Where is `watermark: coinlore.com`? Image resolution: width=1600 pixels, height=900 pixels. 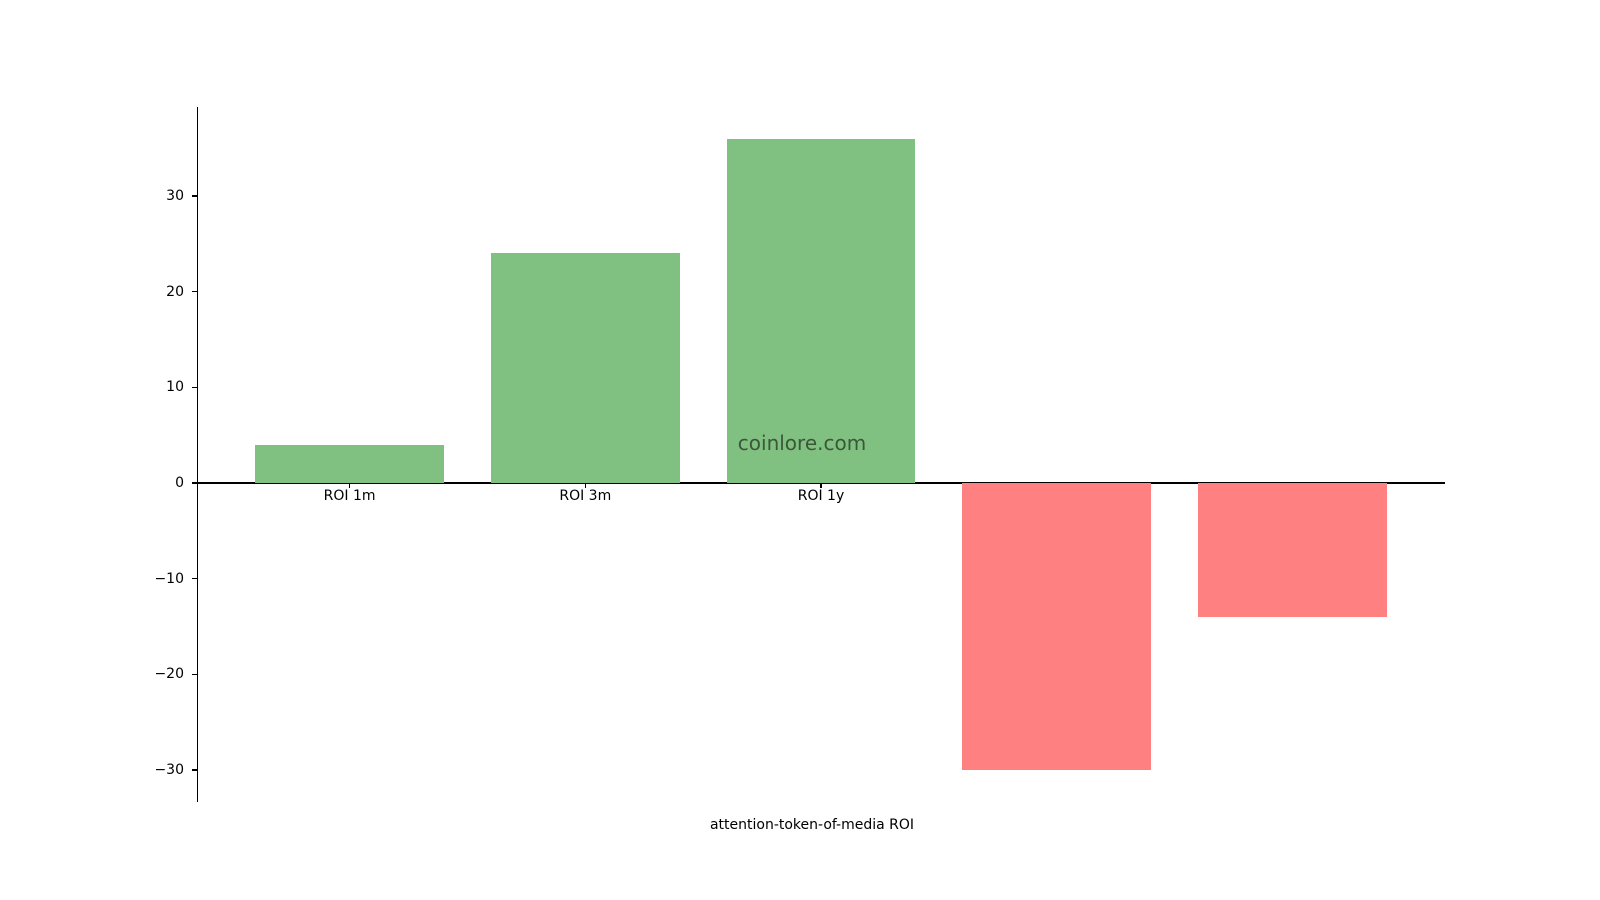
watermark: coinlore.com is located at coordinates (802, 443).